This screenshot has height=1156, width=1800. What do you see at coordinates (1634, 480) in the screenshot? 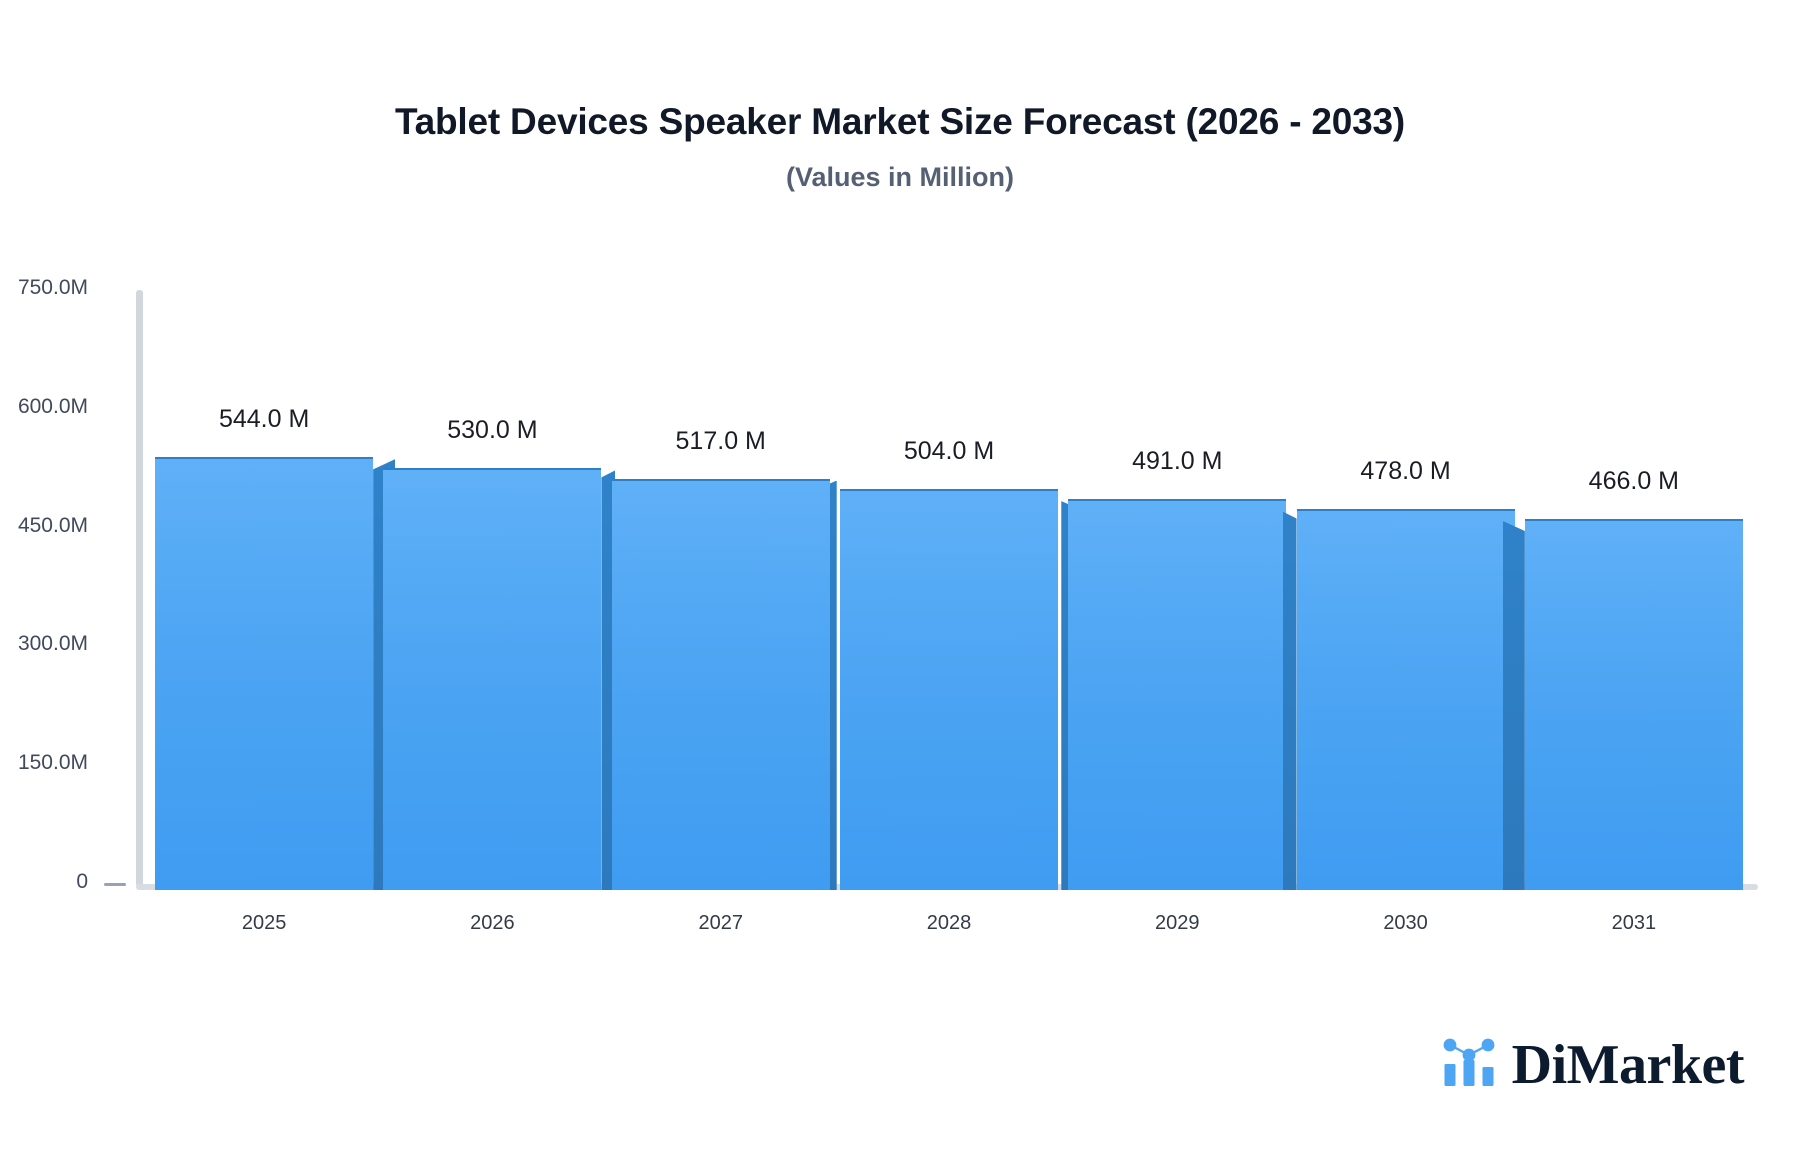
I see `bar-value-label: 466.0 M` at bounding box center [1634, 480].